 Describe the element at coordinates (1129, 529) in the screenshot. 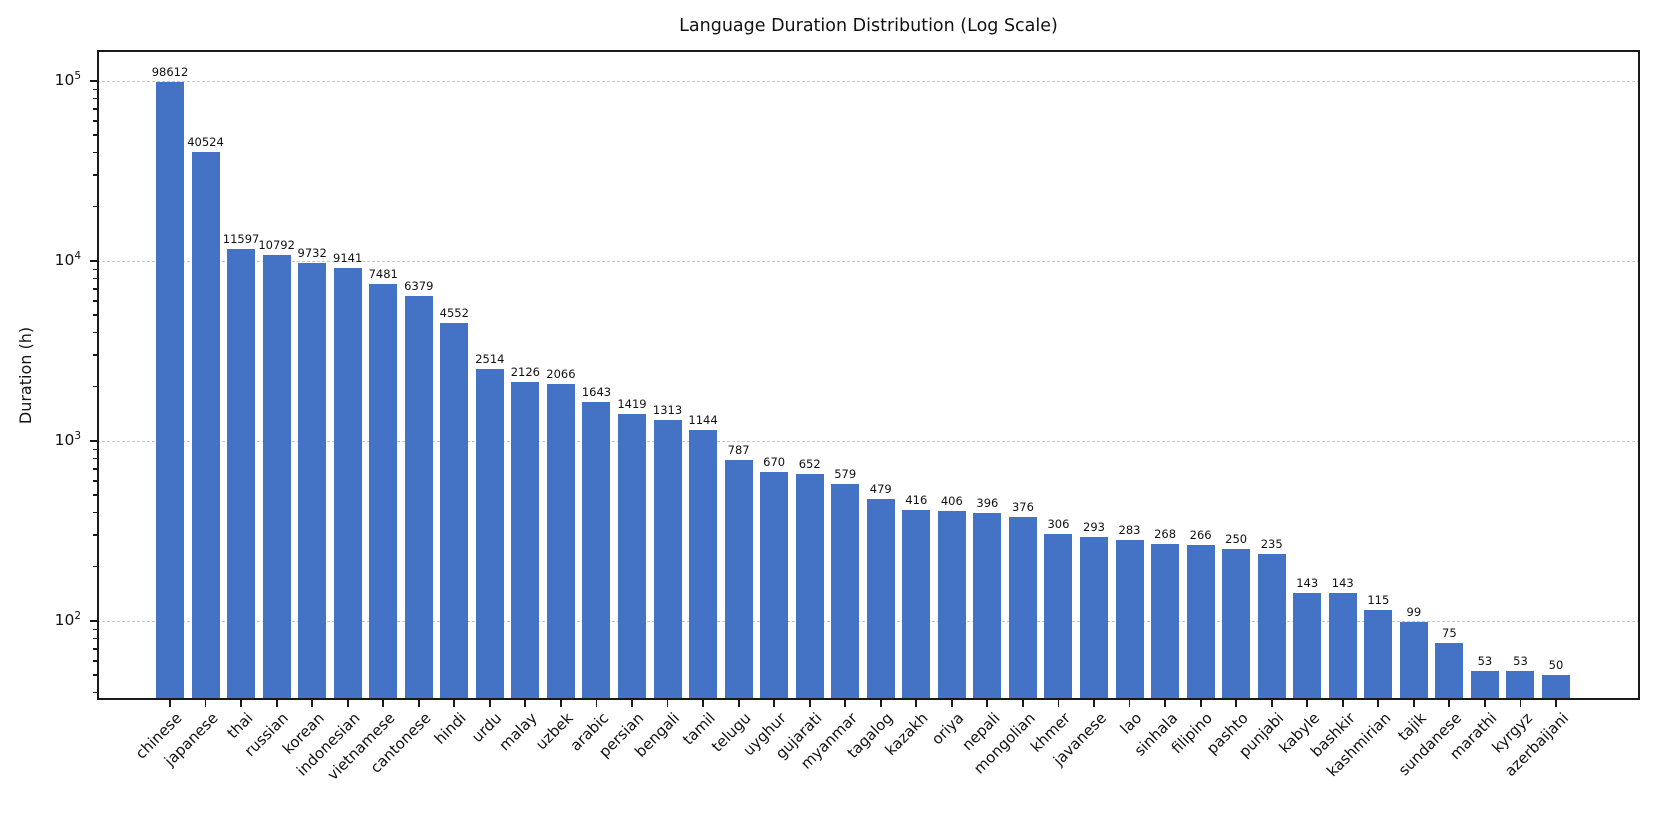

I see `bar-value-label: 283` at that location.